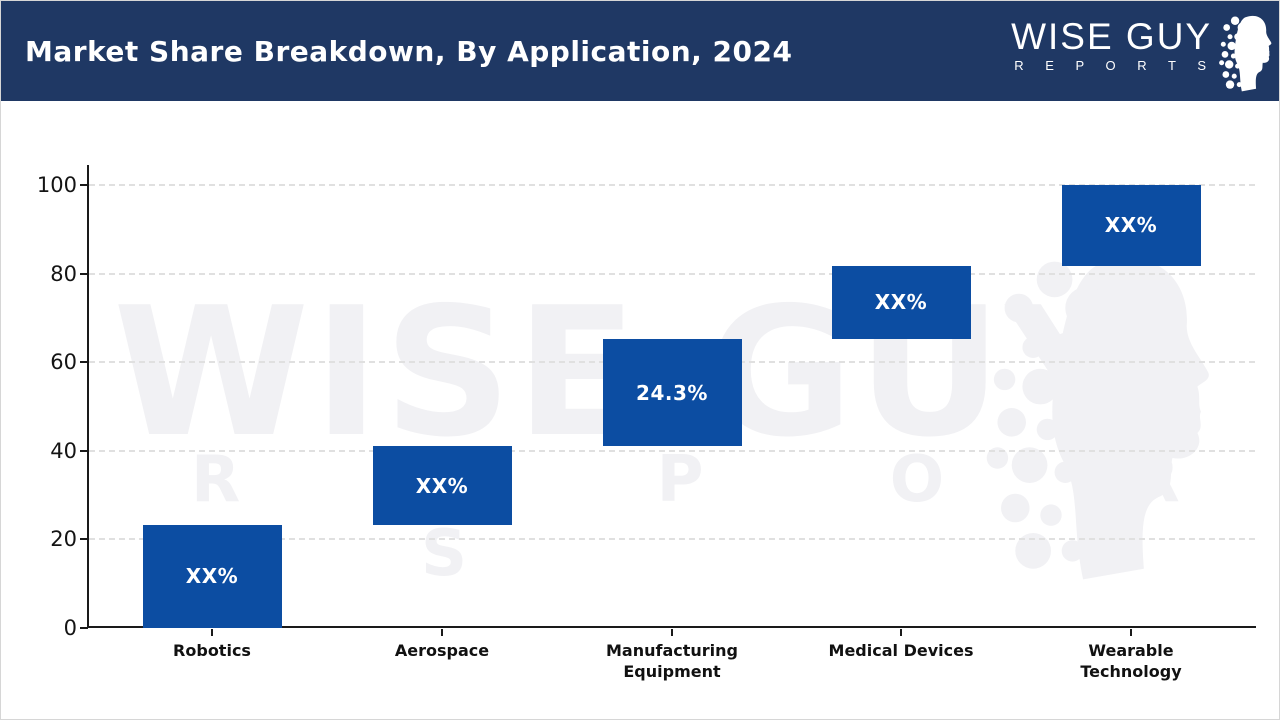 This screenshot has width=1280, height=720. What do you see at coordinates (1112, 36) in the screenshot?
I see `brand-logo-wiseguy-text: WISE GUY` at bounding box center [1112, 36].